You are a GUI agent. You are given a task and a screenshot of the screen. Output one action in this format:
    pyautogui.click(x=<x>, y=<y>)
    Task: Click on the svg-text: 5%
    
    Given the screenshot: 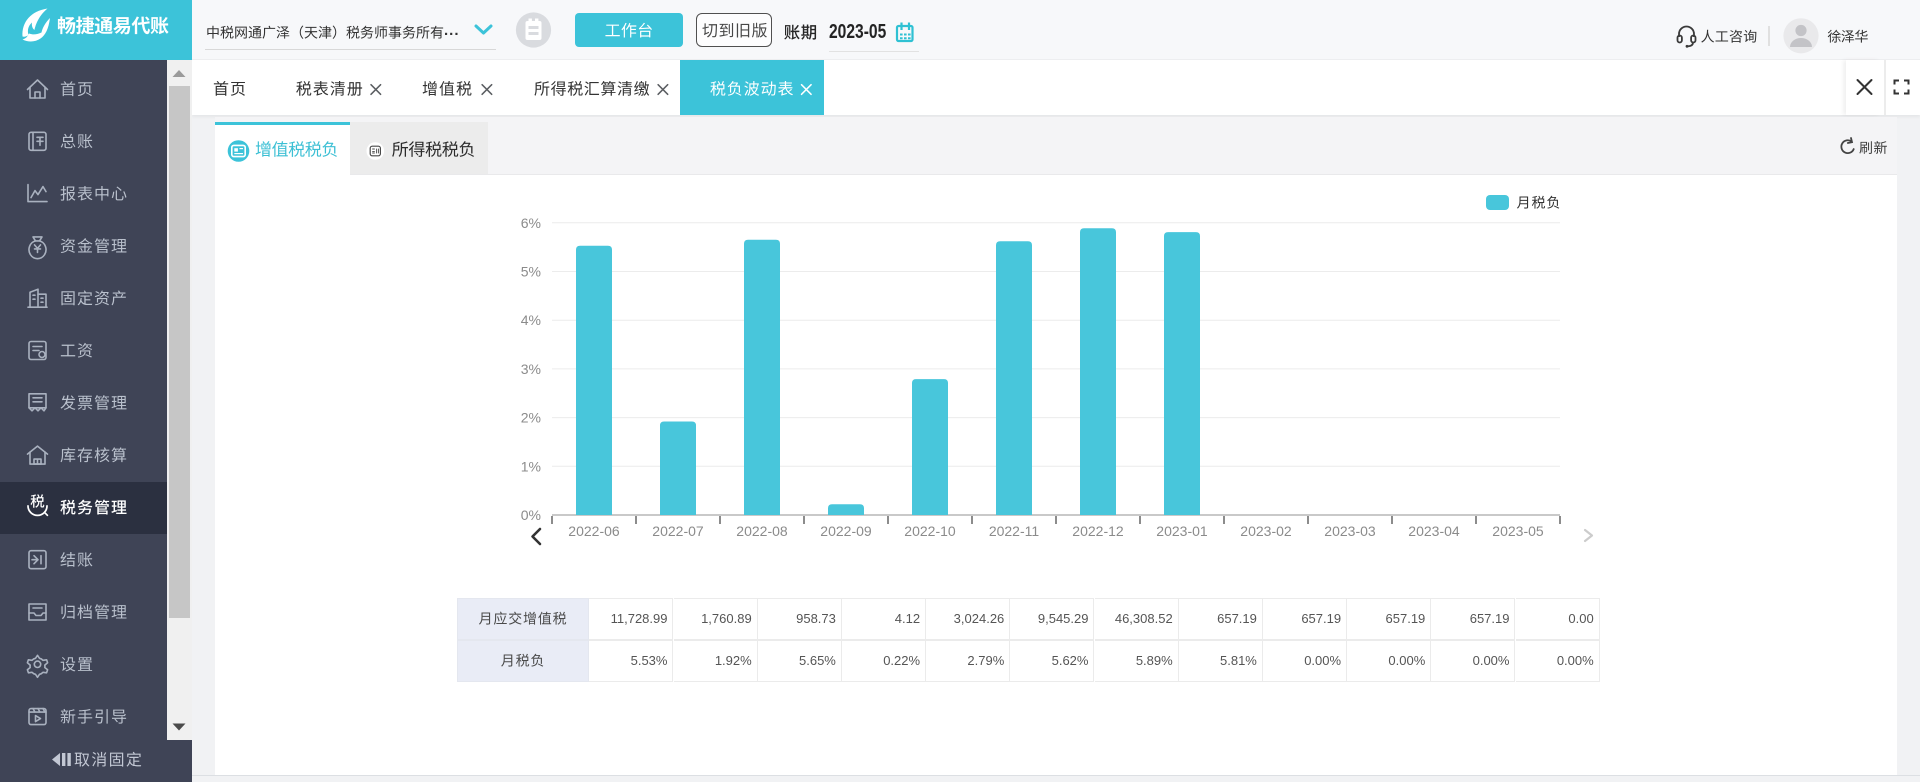 What is the action you would take?
    pyautogui.click(x=531, y=272)
    